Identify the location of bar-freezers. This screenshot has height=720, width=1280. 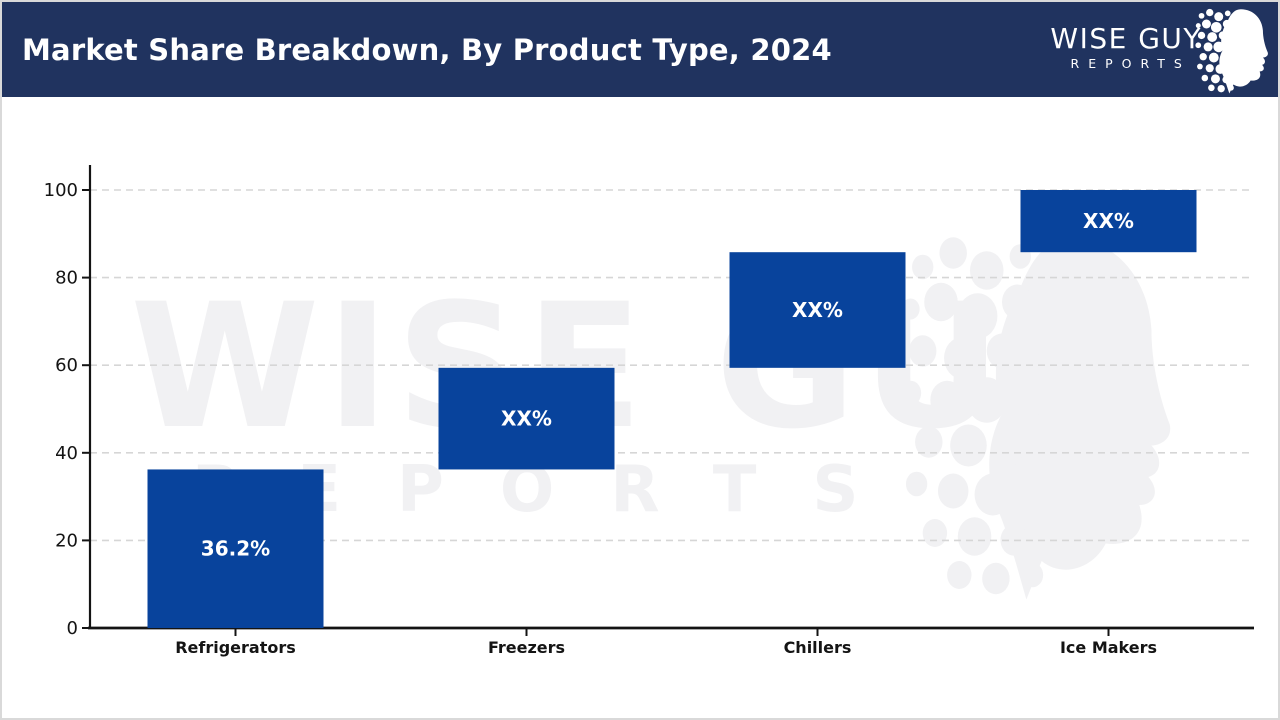
(526, 418).